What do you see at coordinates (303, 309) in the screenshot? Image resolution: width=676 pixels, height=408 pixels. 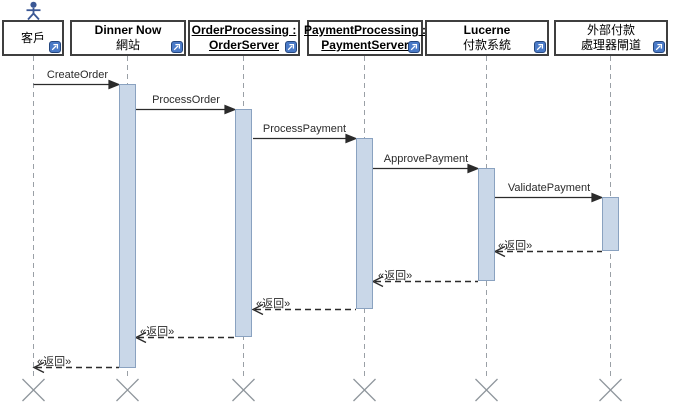 I see `return-arrow-payment-to-order` at bounding box center [303, 309].